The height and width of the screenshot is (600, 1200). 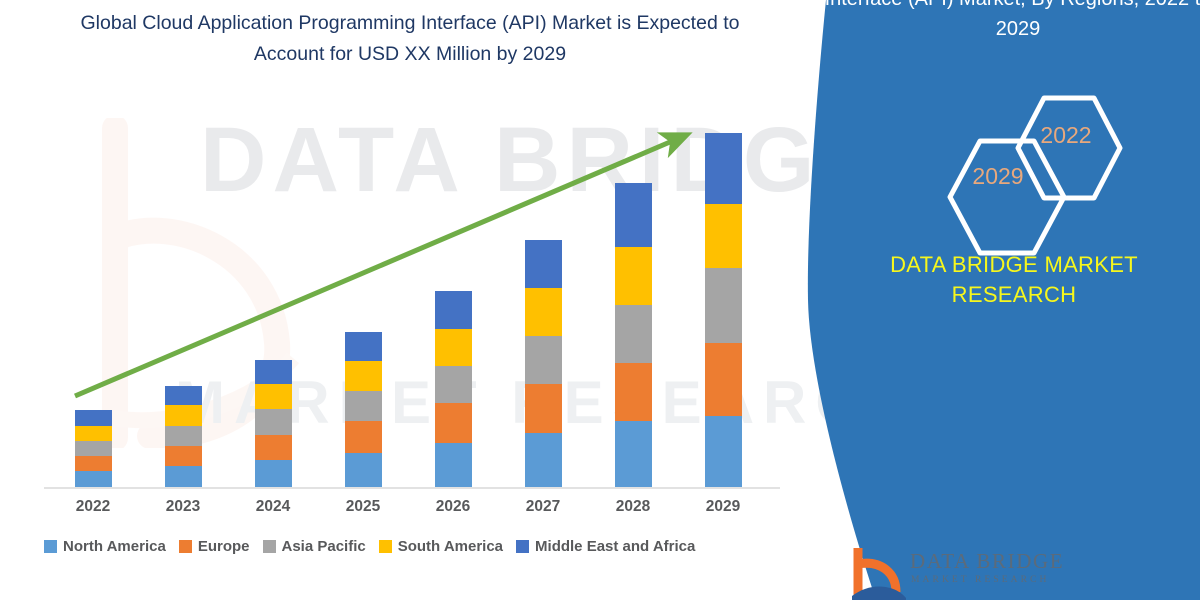 I want to click on legend-item-north-america: North America, so click(x=105, y=546).